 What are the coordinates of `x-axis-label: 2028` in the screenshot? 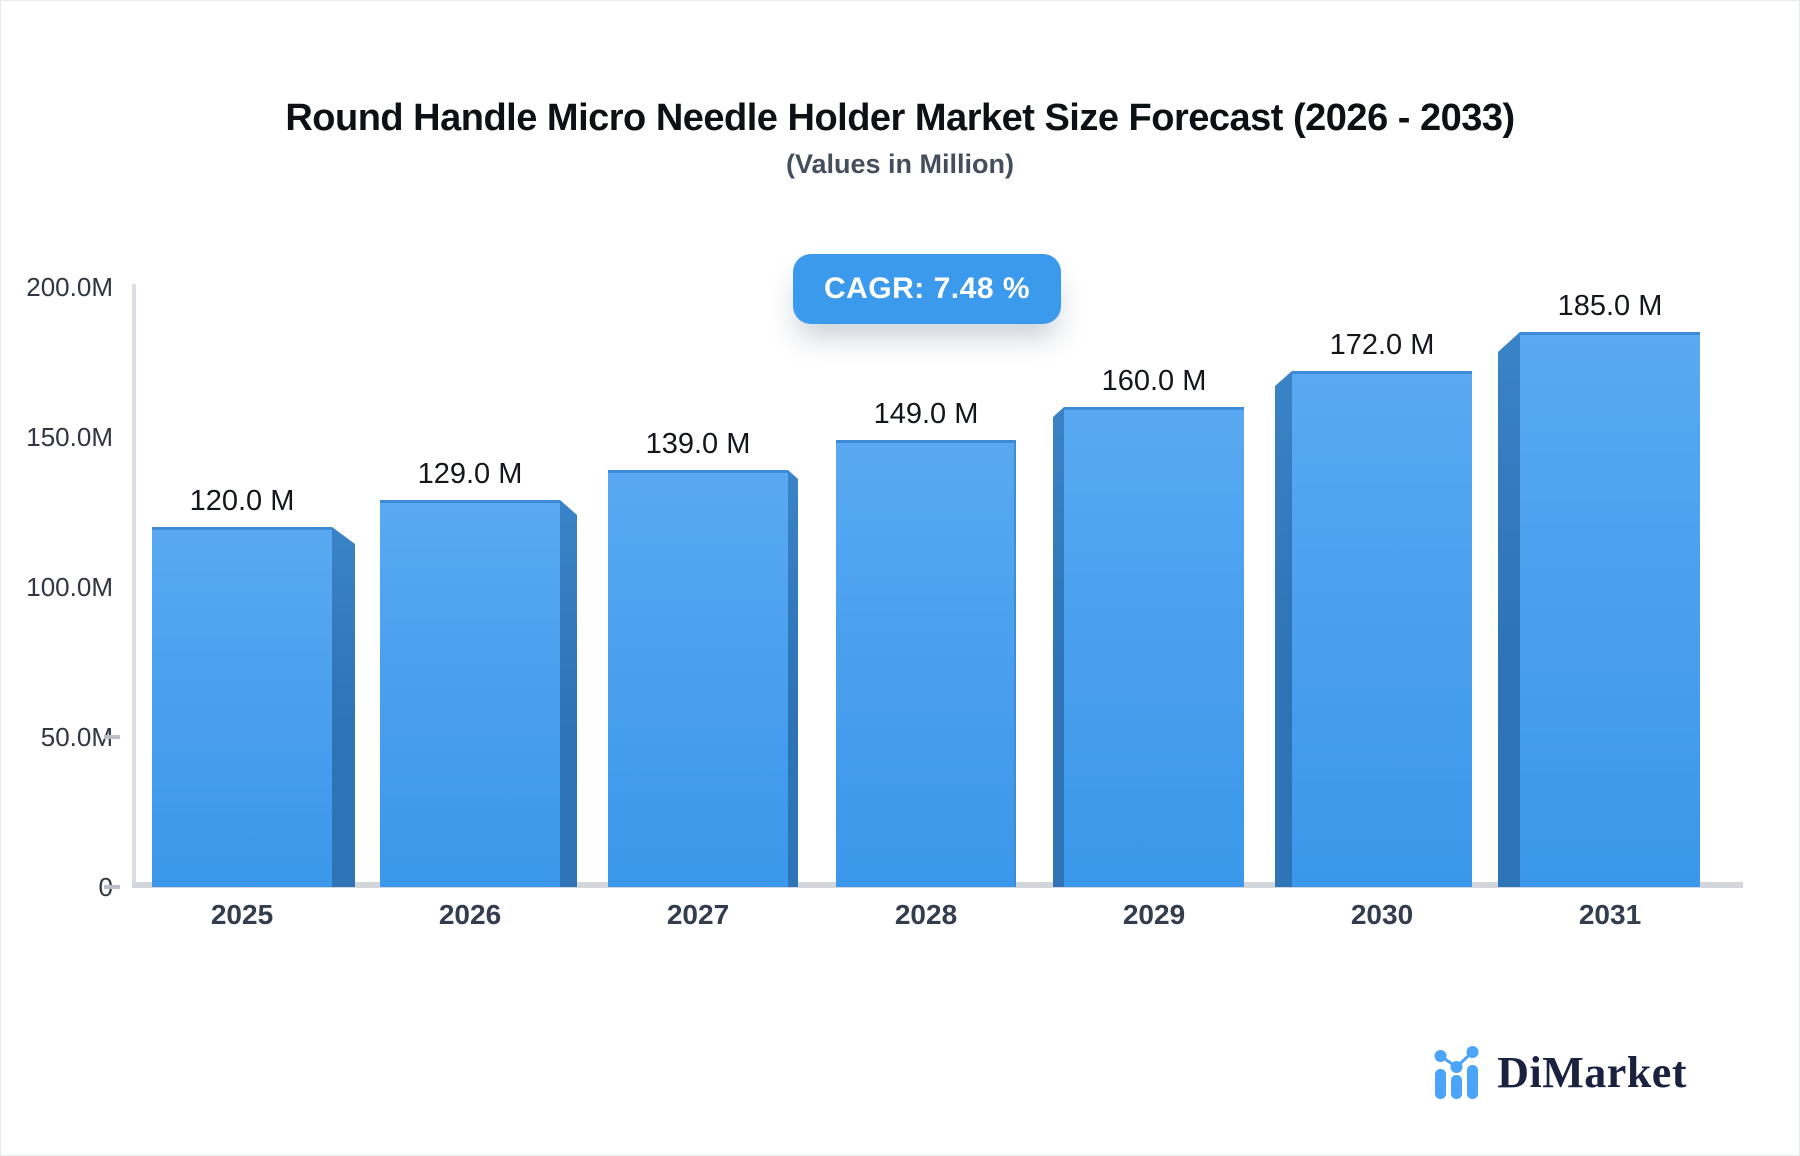 It's located at (926, 914).